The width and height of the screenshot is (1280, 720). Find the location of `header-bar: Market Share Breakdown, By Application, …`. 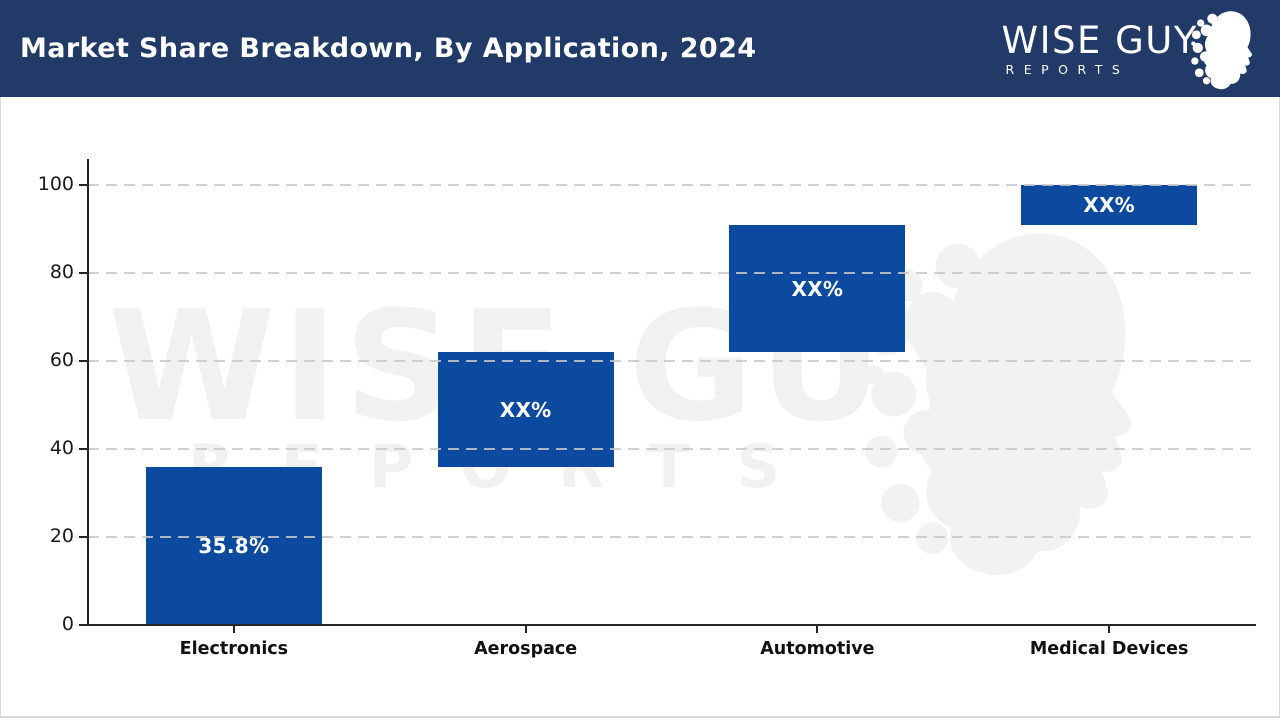

header-bar: Market Share Breakdown, By Application, … is located at coordinates (640, 48).